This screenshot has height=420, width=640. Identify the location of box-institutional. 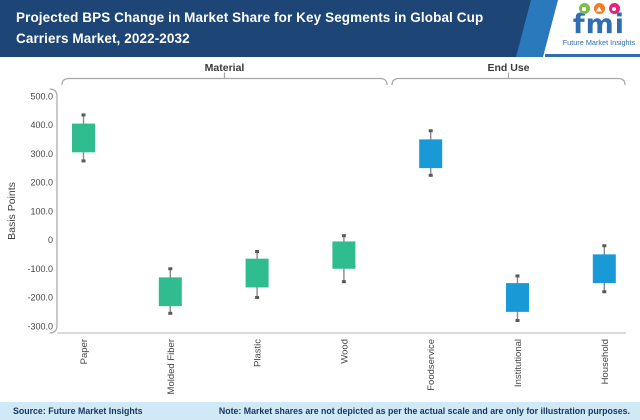
(517, 297).